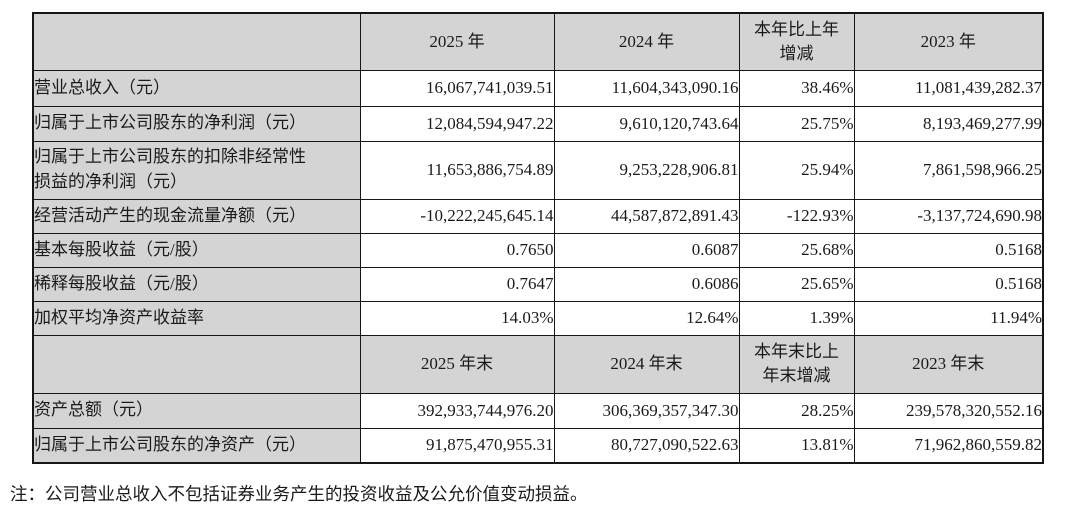 The height and width of the screenshot is (517, 1080). I want to click on row-label: 稀释每股收益（元/股）, so click(196, 284).